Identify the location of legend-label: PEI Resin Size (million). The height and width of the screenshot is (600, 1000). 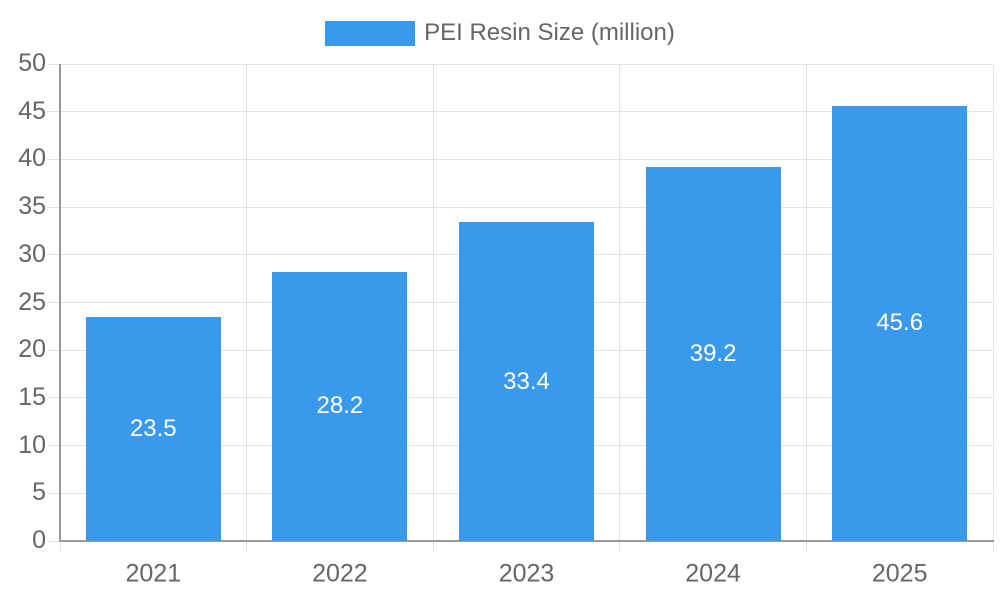
(549, 32).